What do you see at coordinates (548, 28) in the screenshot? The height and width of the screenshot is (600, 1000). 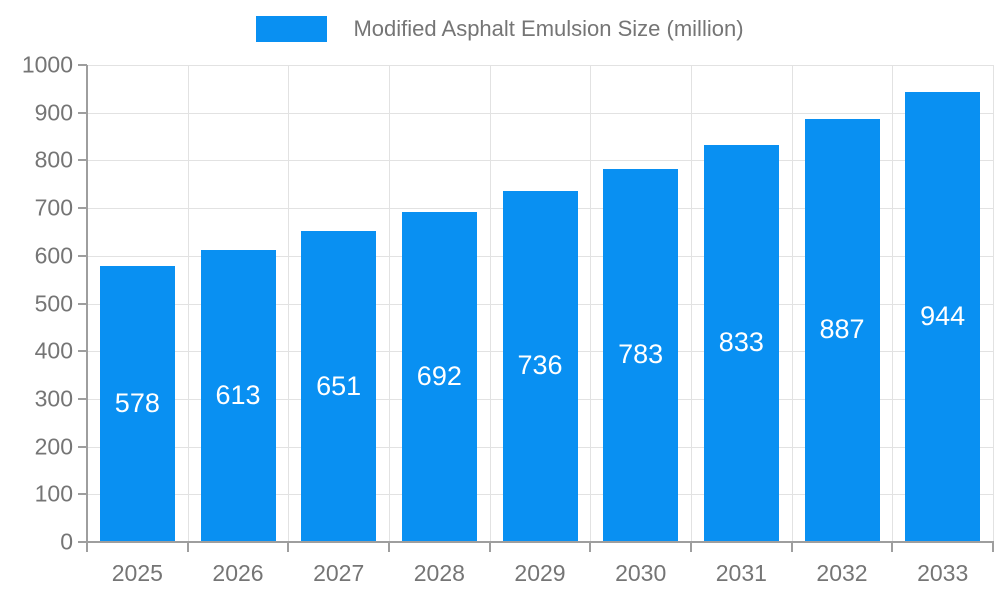 I see `legend-label: Modified Asphalt Emulsion Size (million)` at bounding box center [548, 28].